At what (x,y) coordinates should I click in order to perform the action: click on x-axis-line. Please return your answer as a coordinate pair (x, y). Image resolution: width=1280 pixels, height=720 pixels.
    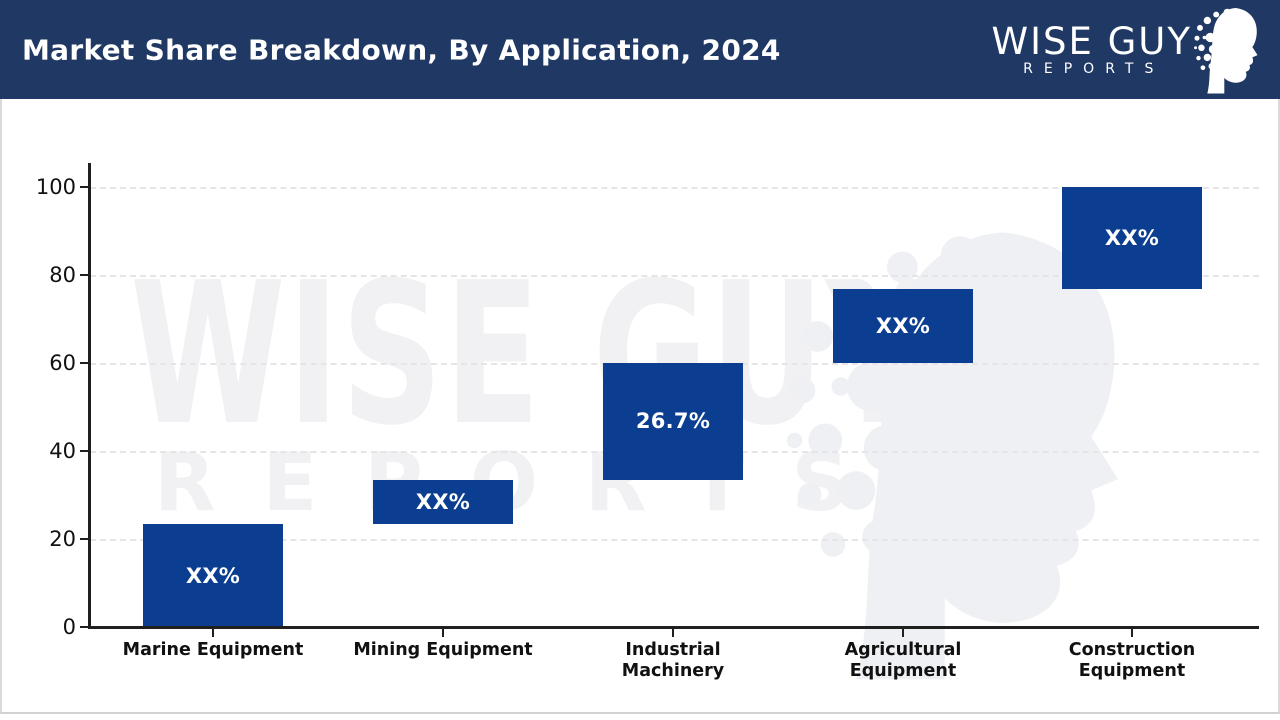
    Looking at the image, I should click on (673, 627).